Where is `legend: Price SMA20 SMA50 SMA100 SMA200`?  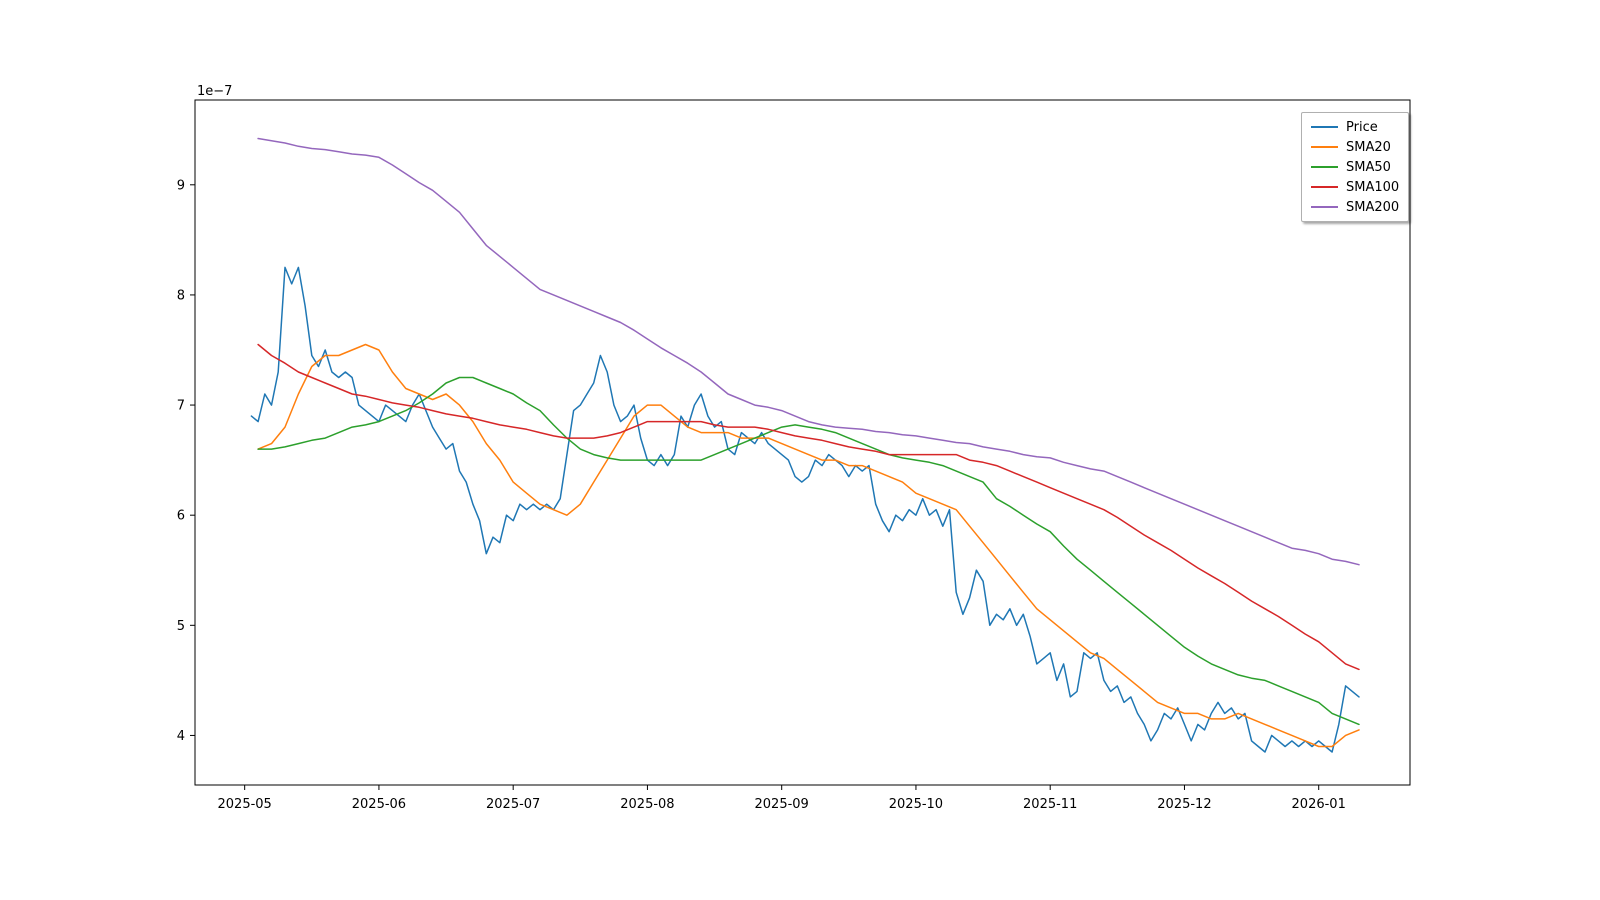 legend: Price SMA20 SMA50 SMA100 SMA200 is located at coordinates (1355, 167).